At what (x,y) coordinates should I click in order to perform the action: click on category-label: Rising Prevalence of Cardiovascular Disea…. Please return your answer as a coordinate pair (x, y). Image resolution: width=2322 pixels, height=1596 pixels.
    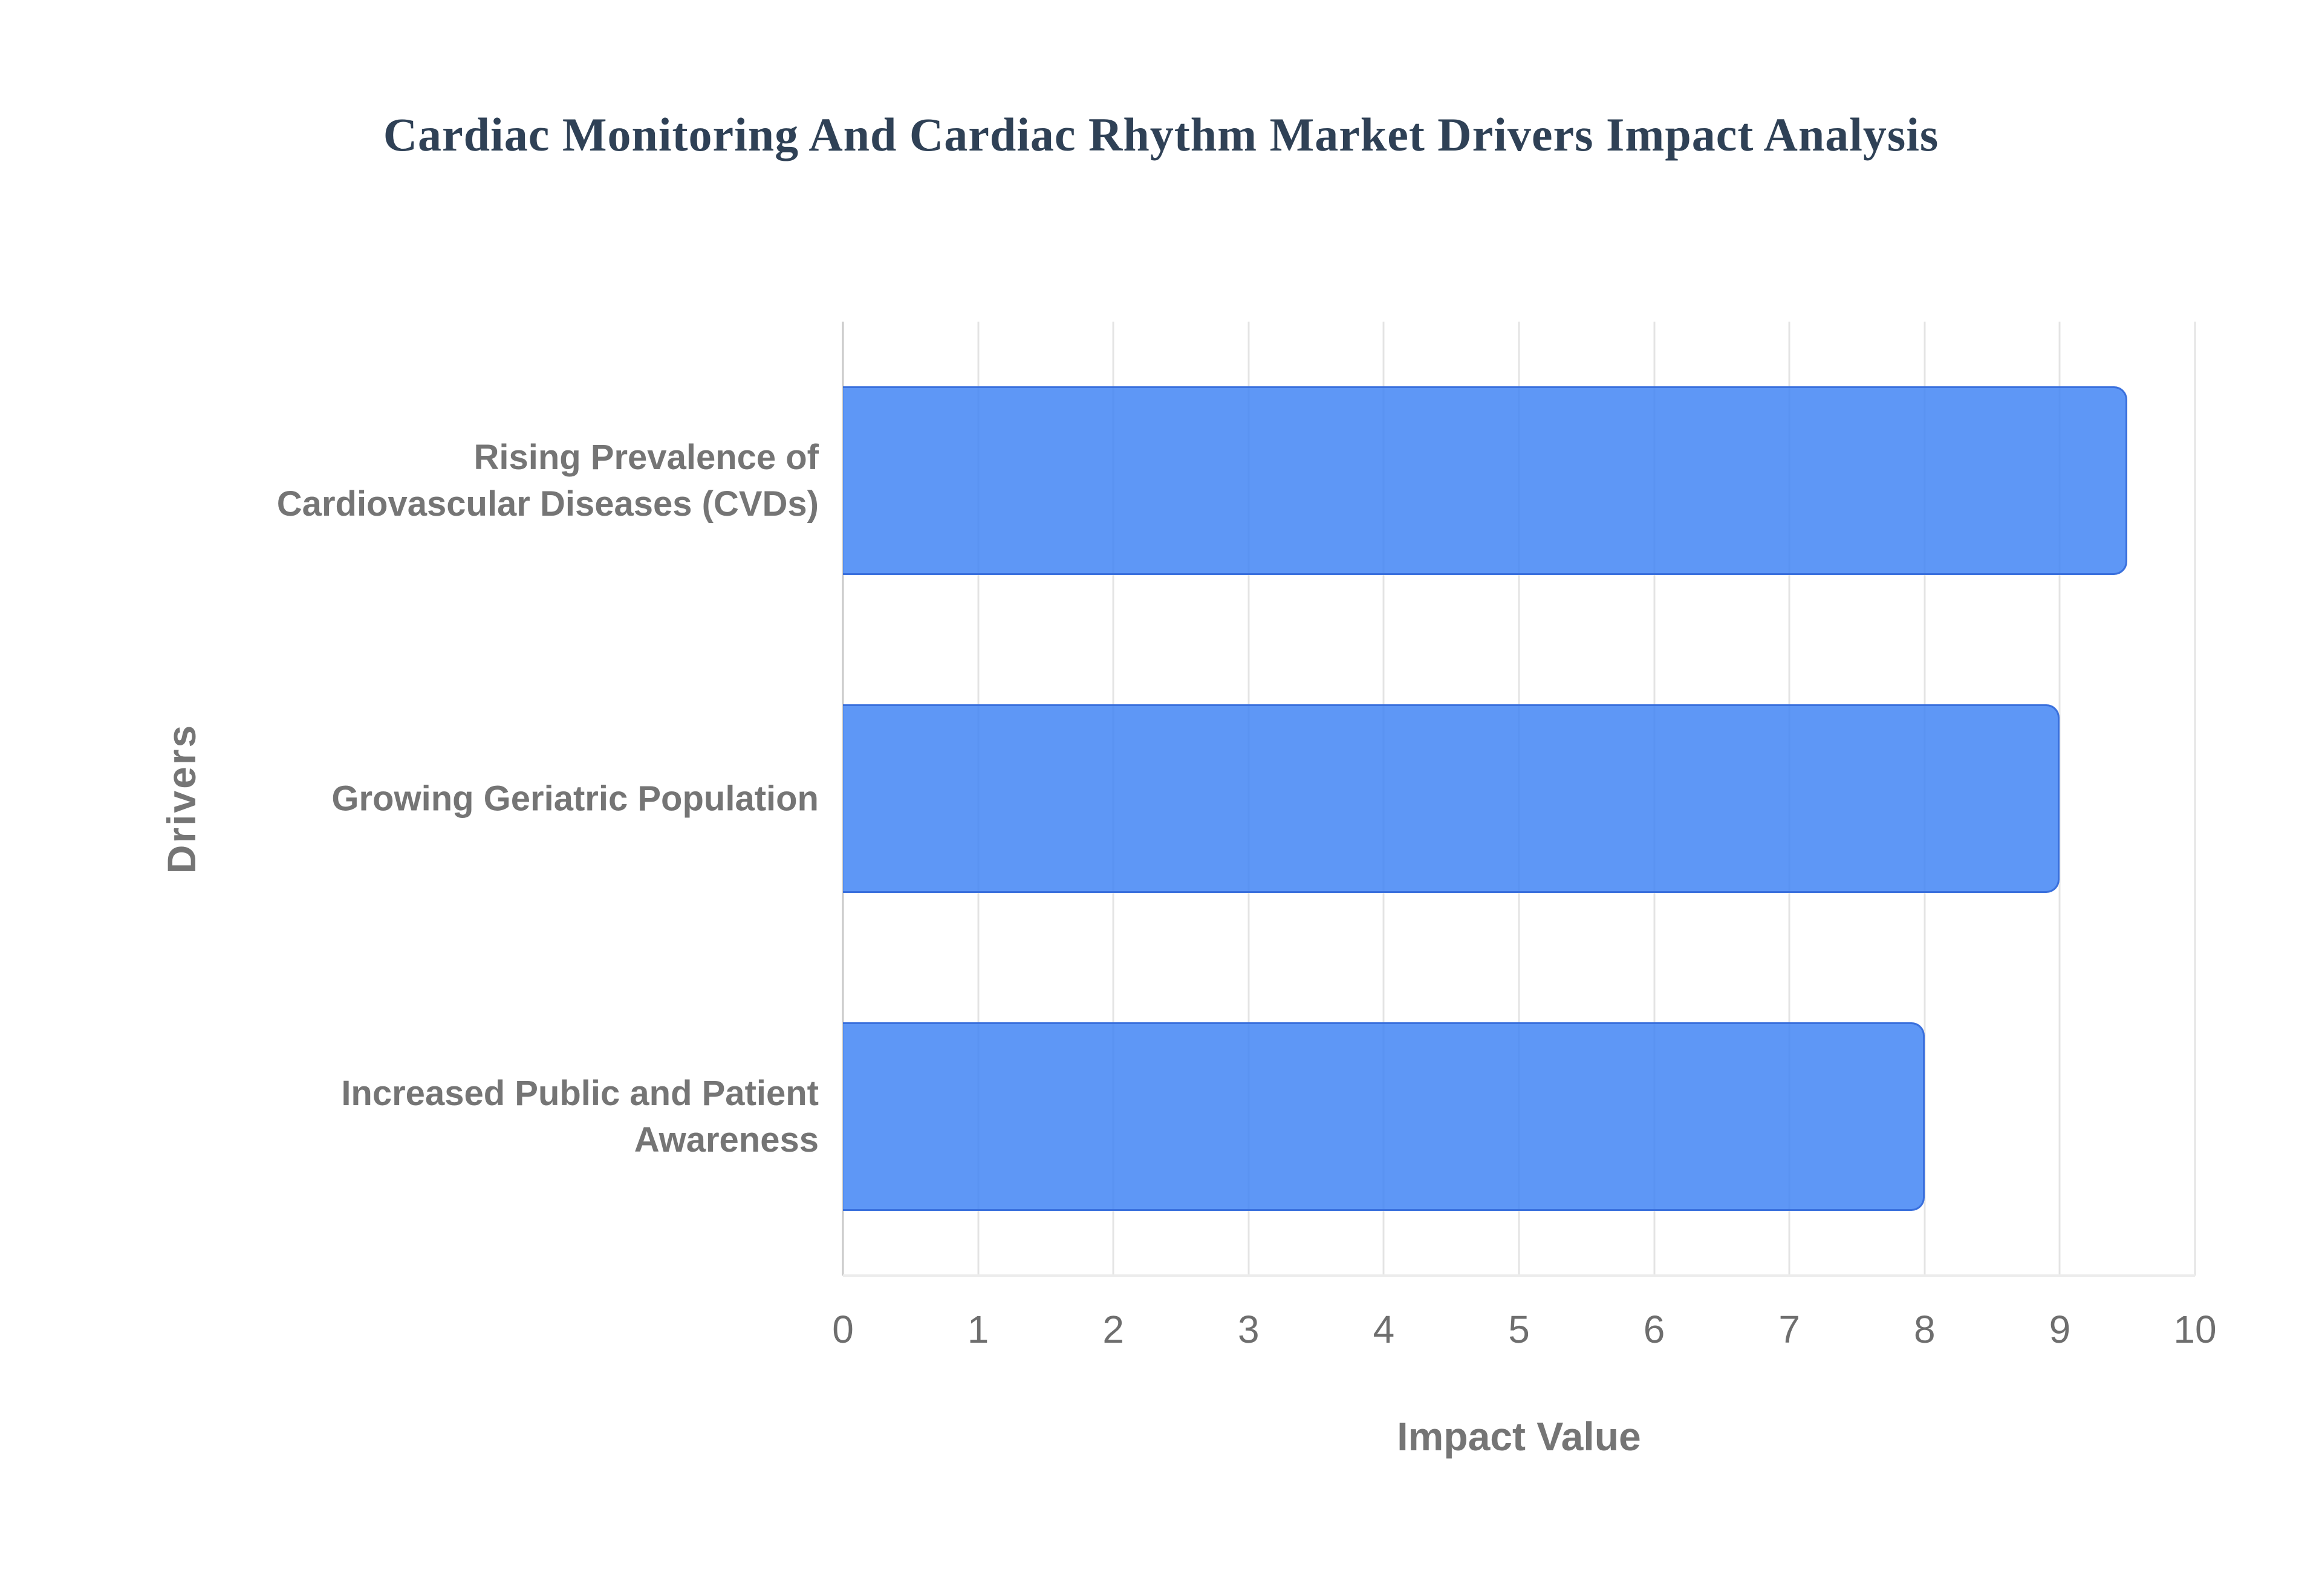
    Looking at the image, I should click on (426, 480).